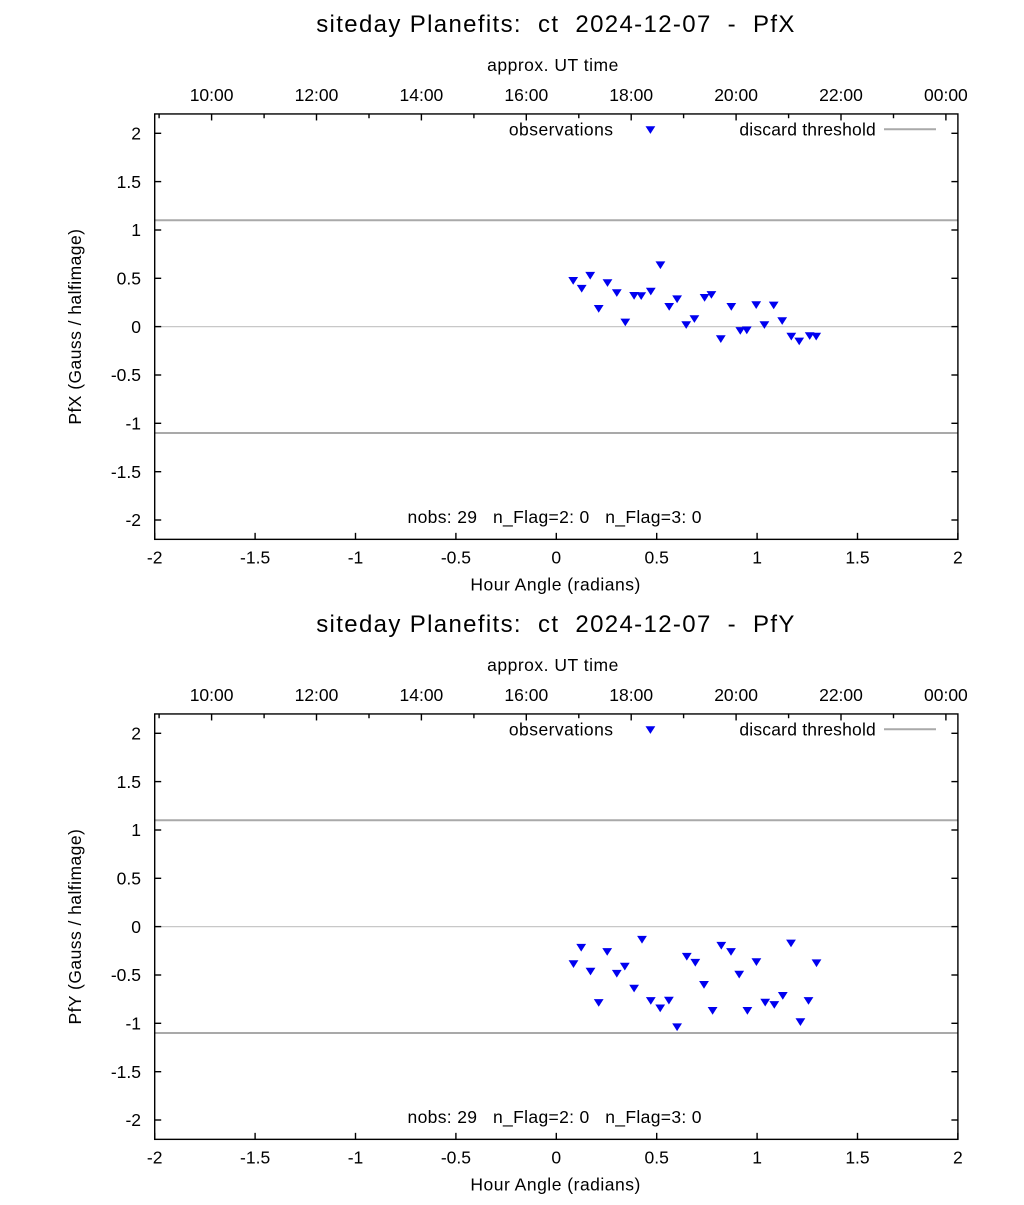 The height and width of the screenshot is (1205, 1024). Describe the element at coordinates (75, 927) in the screenshot. I see `svg-text: PfY (Gauss / halfimage)` at that location.